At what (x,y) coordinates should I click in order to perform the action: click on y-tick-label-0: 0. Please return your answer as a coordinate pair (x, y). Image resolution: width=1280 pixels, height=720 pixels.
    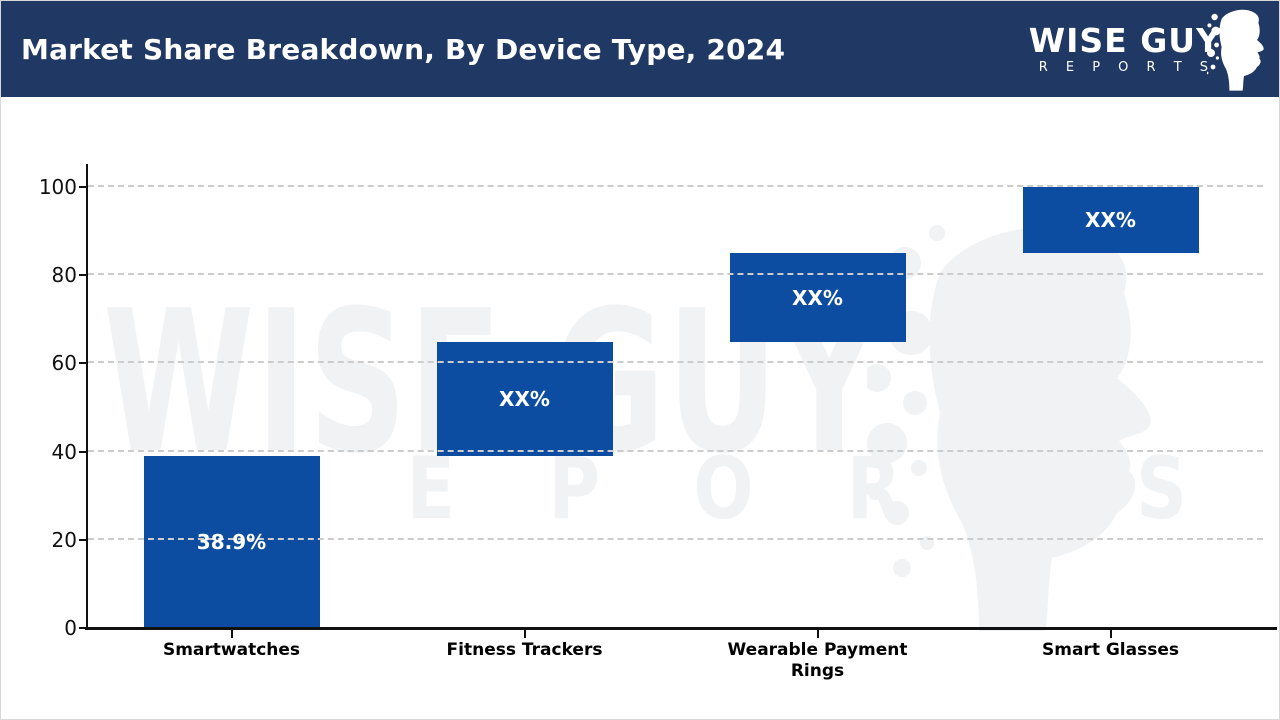
    Looking at the image, I should click on (70, 628).